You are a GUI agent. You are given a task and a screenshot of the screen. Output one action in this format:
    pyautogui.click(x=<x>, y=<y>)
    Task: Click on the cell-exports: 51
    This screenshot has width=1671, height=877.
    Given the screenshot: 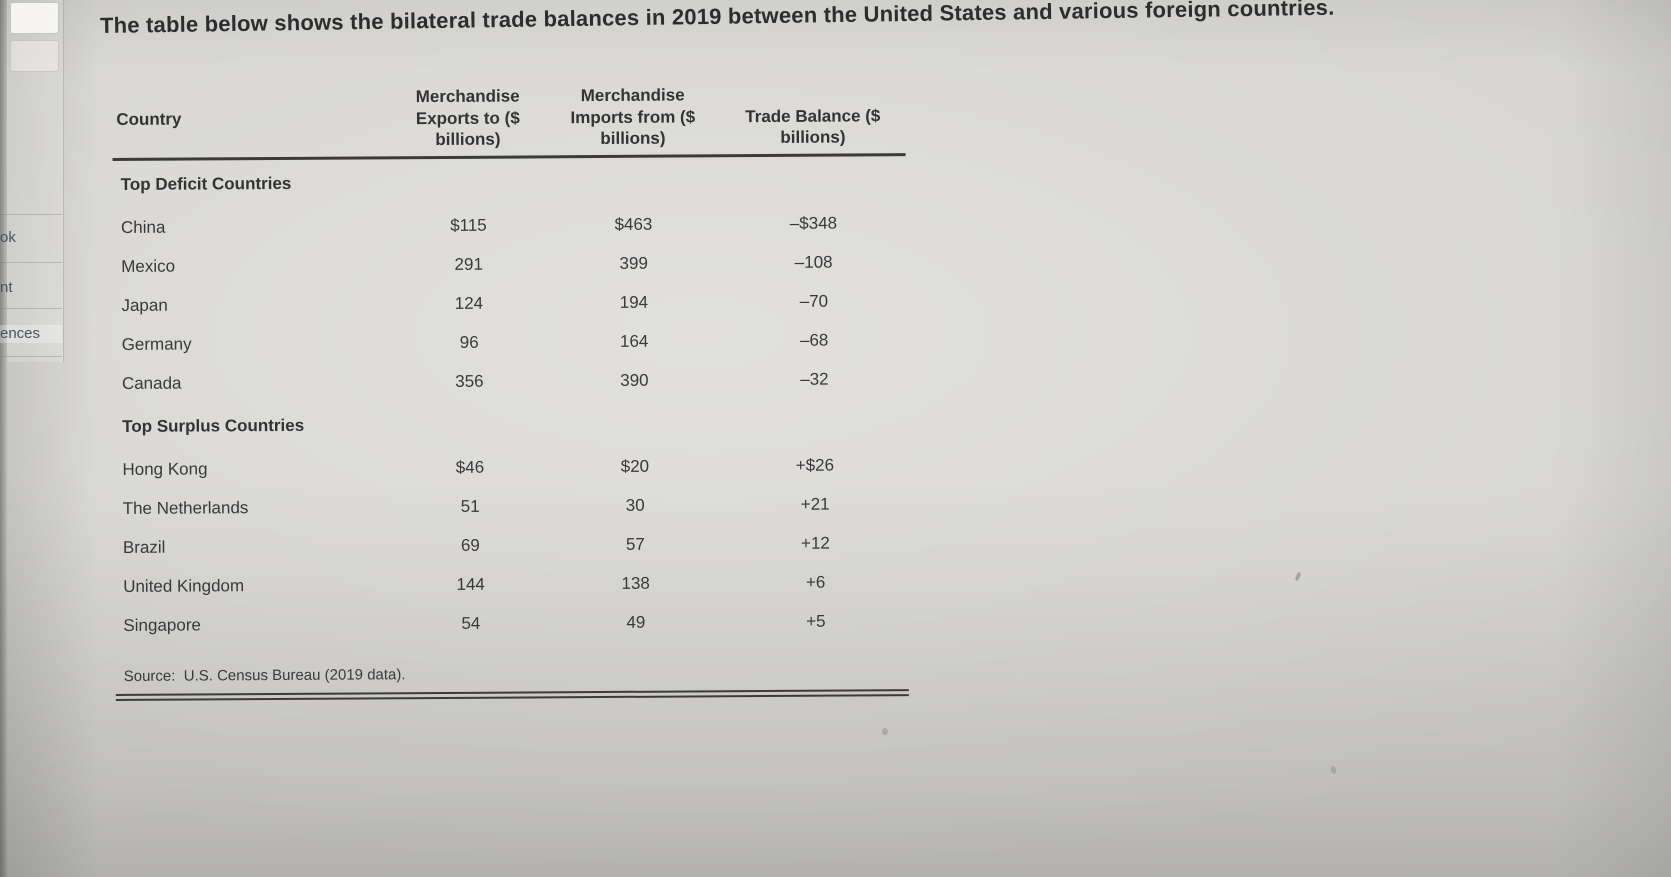 What is the action you would take?
    pyautogui.click(x=470, y=506)
    